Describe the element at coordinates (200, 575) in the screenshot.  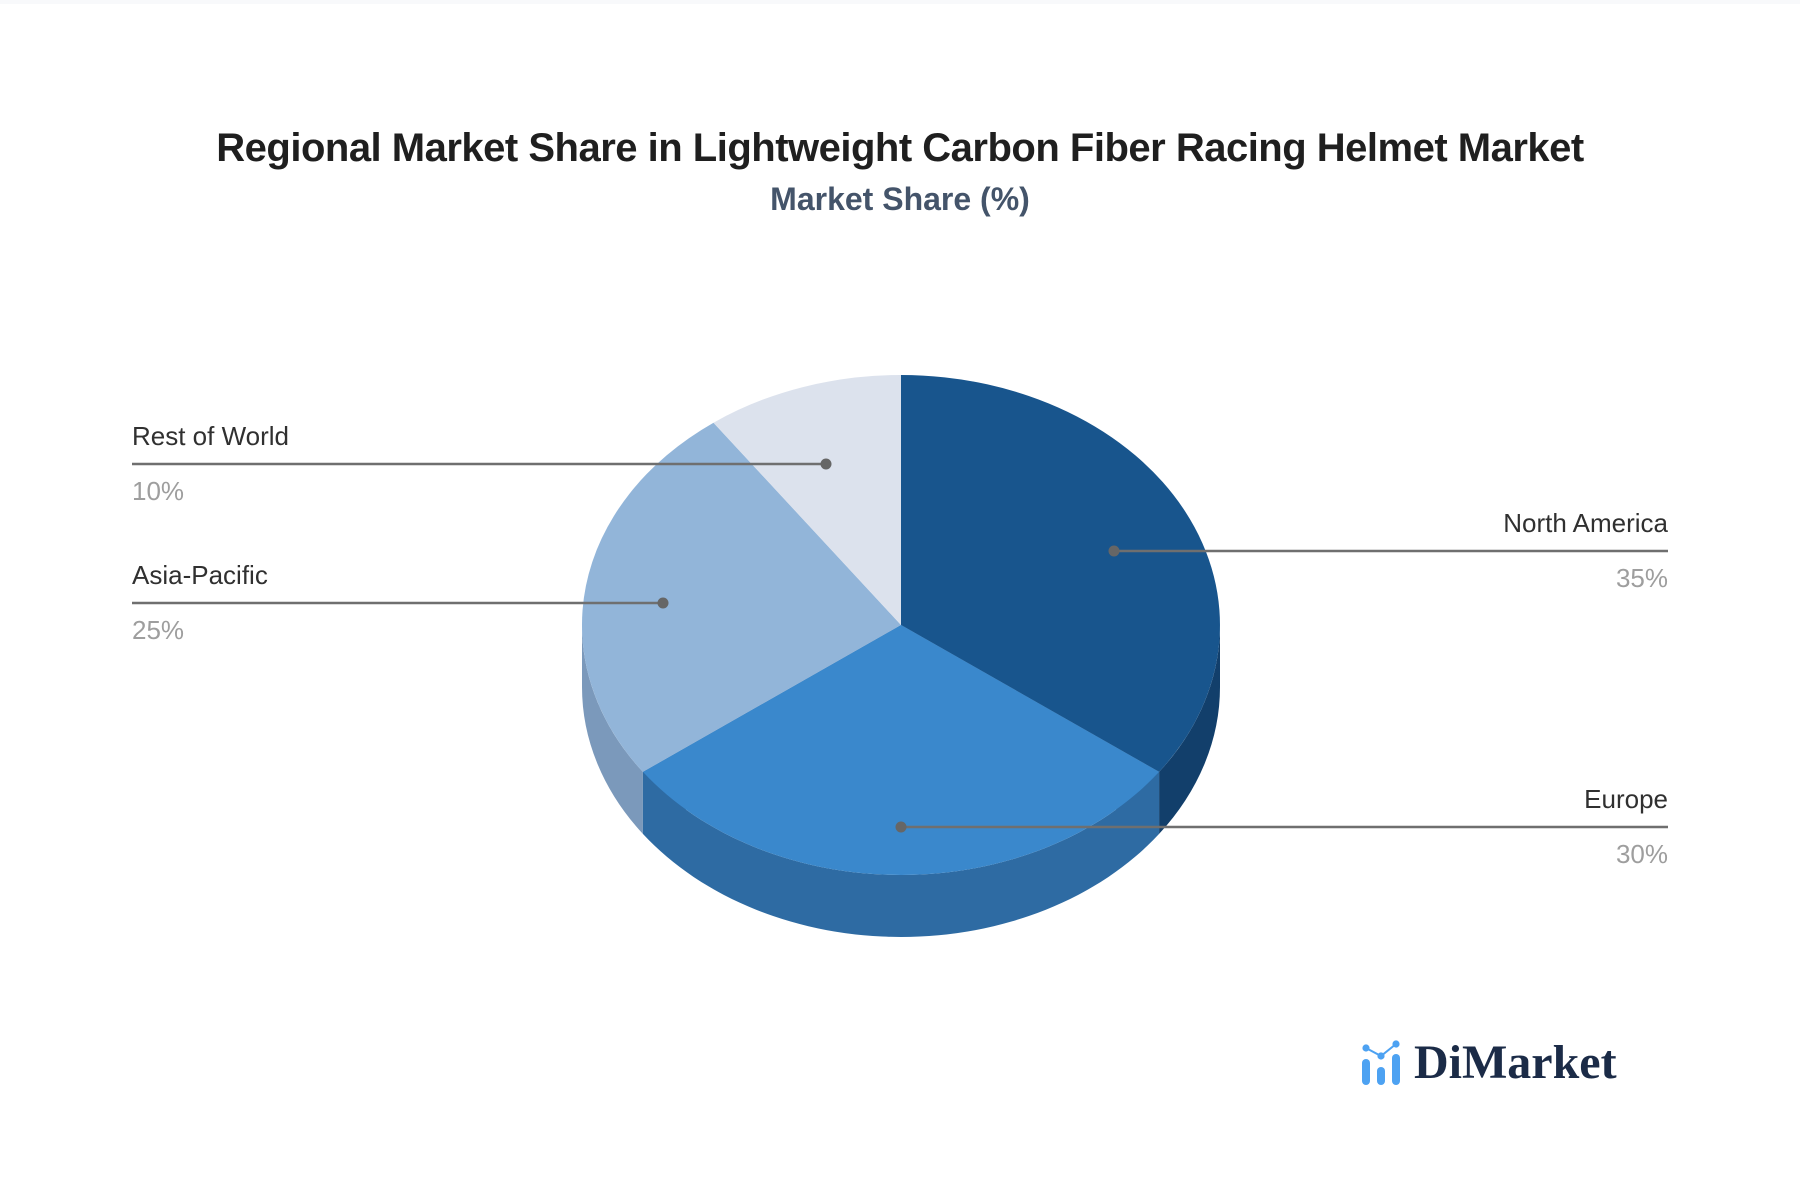
I see `slice-label: Asia-Pacific` at that location.